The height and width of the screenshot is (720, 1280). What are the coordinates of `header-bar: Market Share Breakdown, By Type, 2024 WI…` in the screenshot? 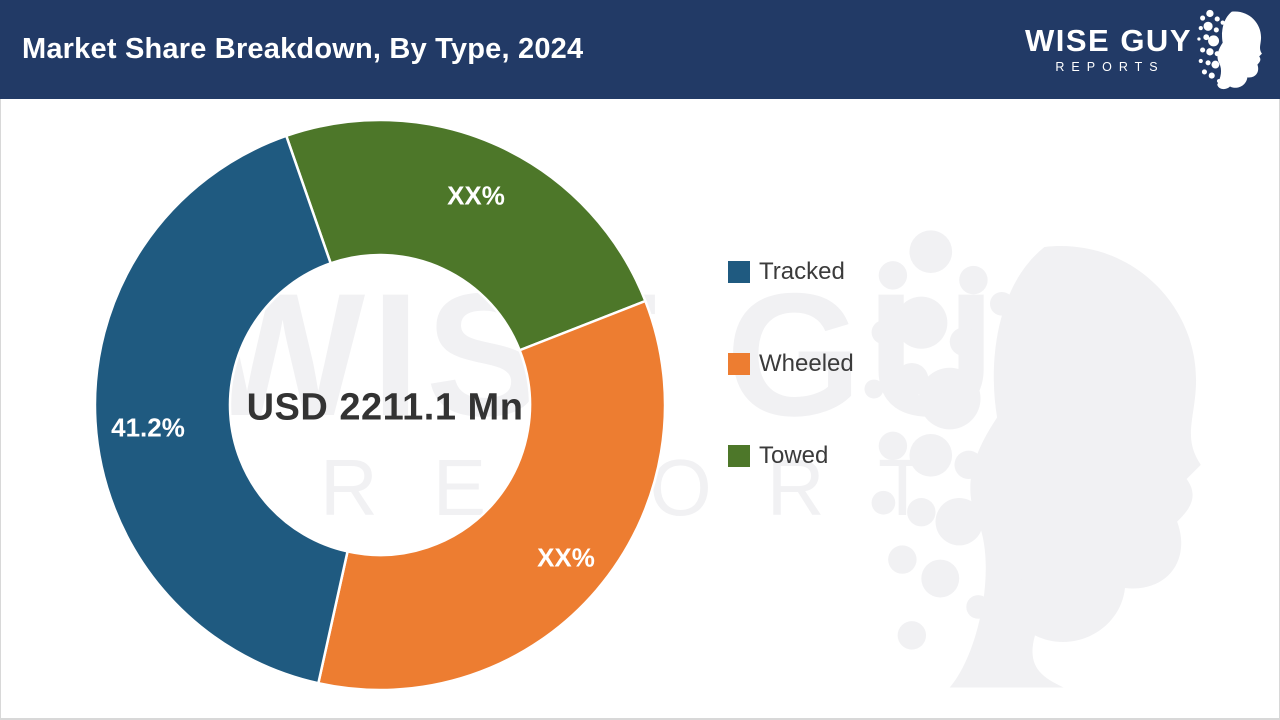 It's located at (640, 49).